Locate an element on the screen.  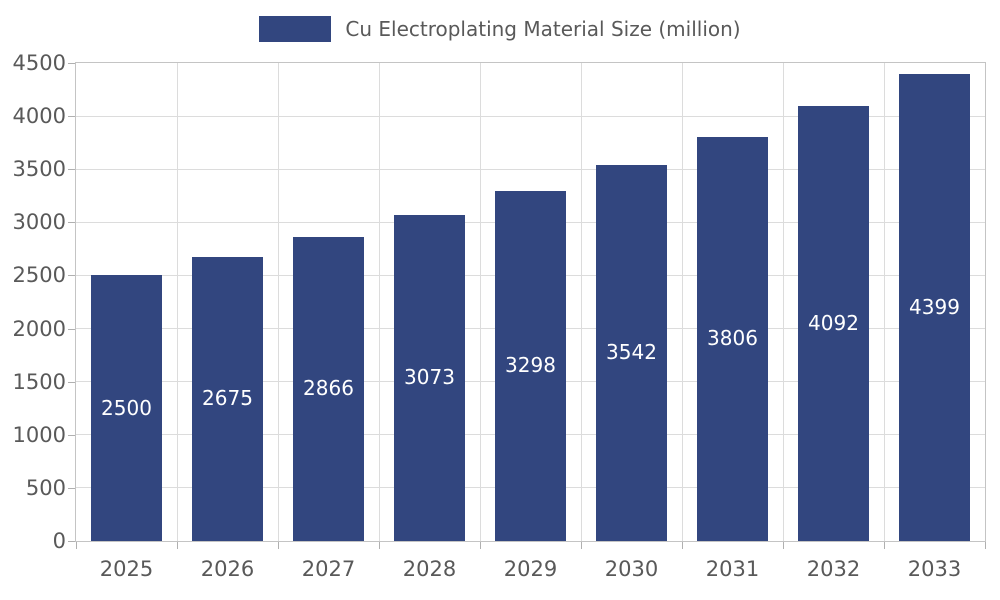
legend-swatch is located at coordinates (295, 29).